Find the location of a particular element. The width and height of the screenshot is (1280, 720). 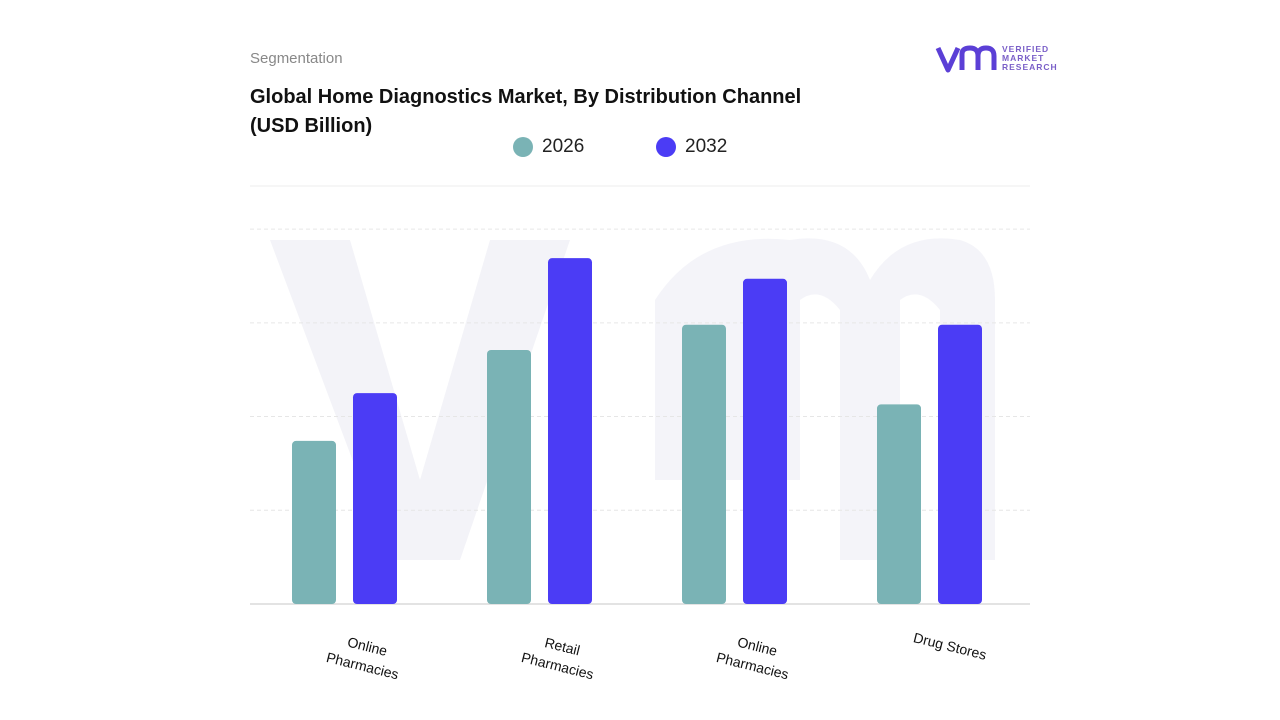

legend-label: 2026 is located at coordinates (563, 146).